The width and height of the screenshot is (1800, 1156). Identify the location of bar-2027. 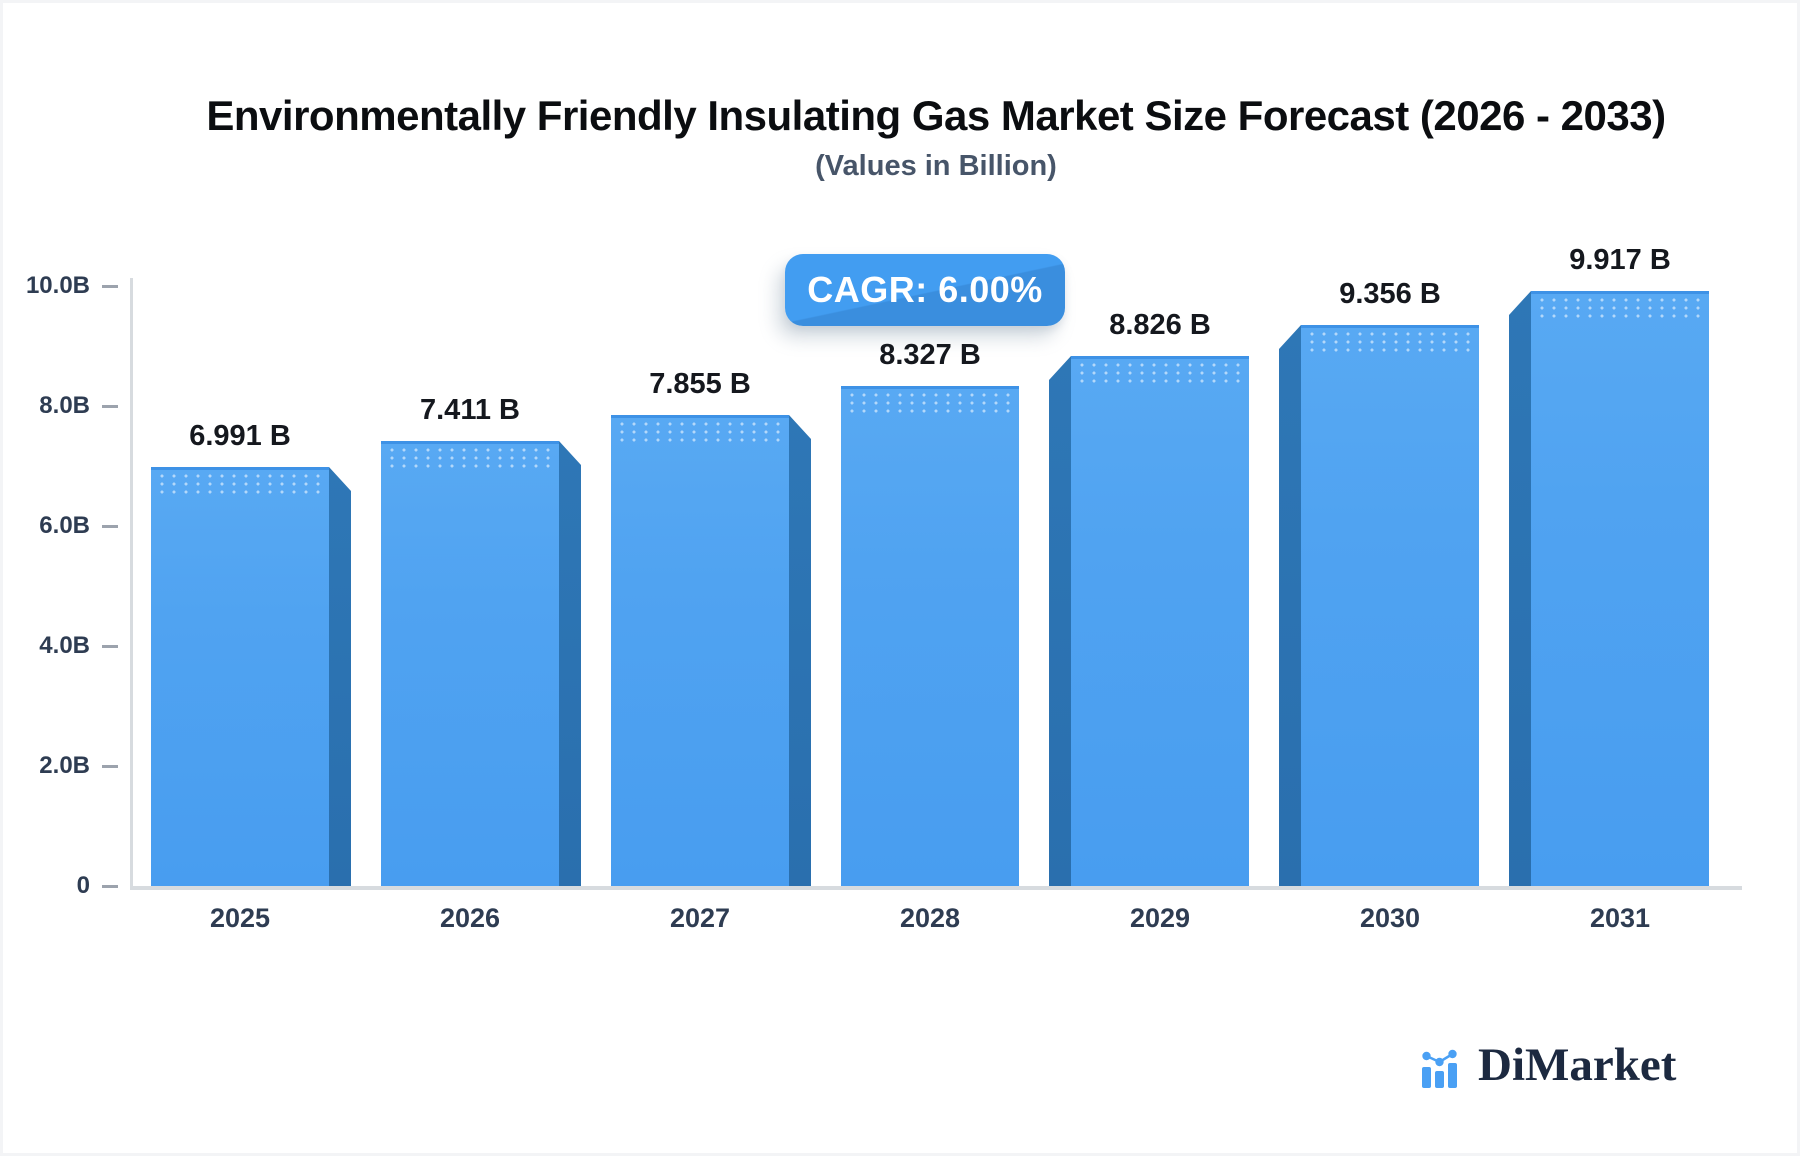
(700, 650).